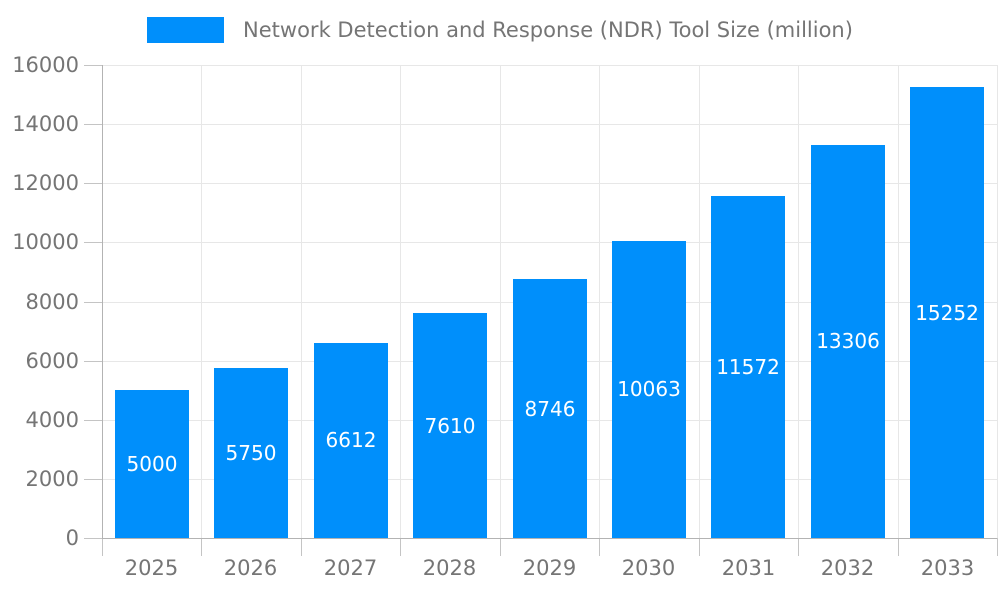  What do you see at coordinates (72, 538) in the screenshot?
I see `y-tick-label: 0` at bounding box center [72, 538].